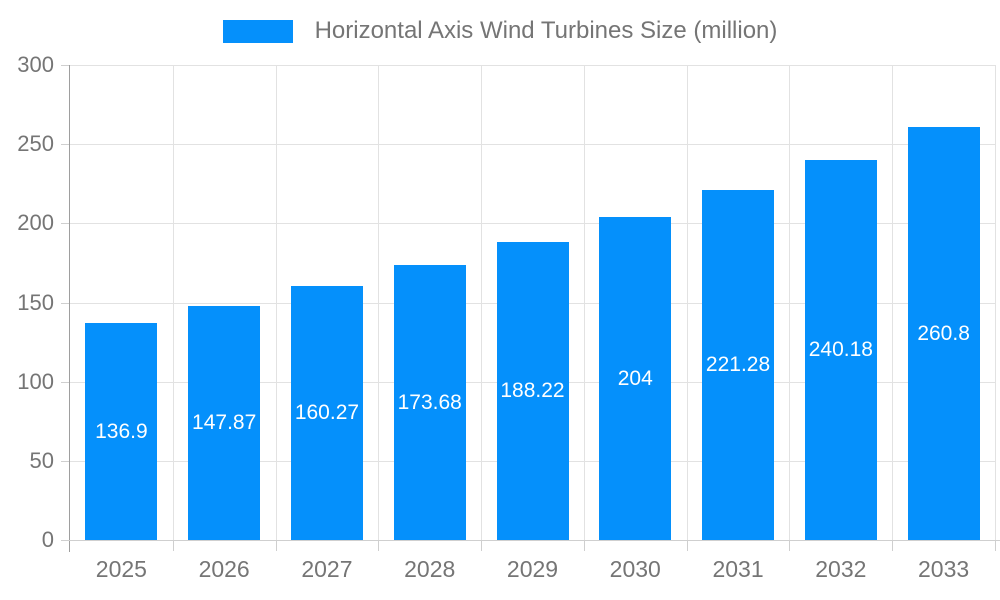  What do you see at coordinates (531, 540) in the screenshot?
I see `x-axis-line` at bounding box center [531, 540].